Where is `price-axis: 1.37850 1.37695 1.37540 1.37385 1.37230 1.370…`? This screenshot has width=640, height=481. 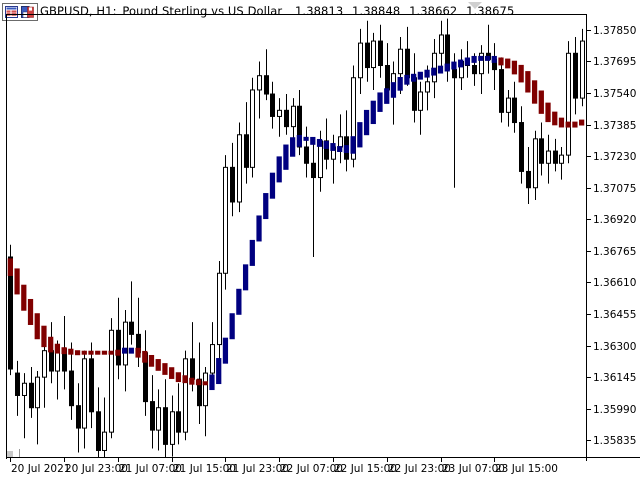 price-axis: 1.37850 1.37695 1.37540 1.37385 1.37230 1.370… is located at coordinates (613, 236).